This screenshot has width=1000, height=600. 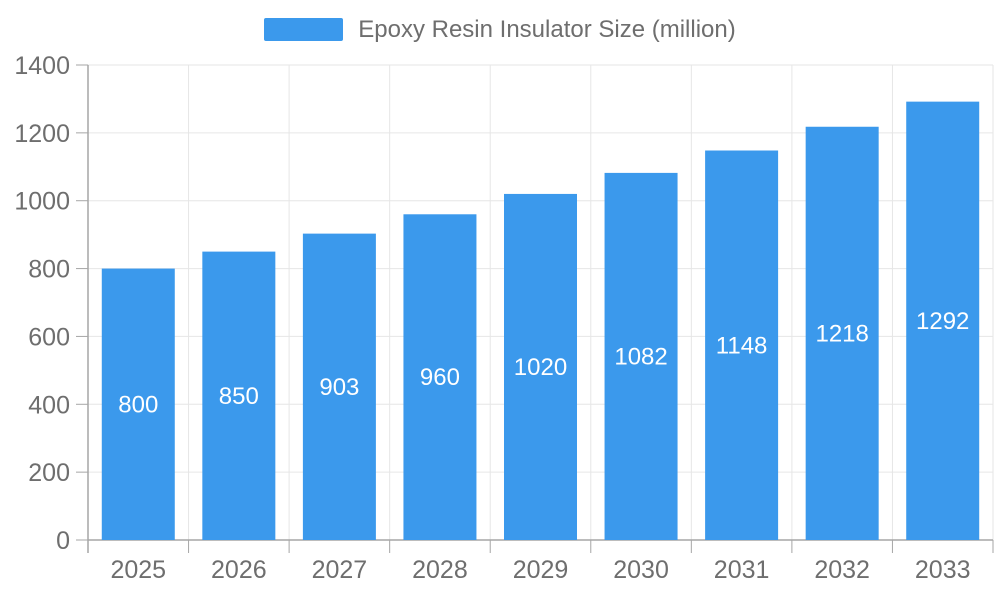 What do you see at coordinates (547, 29) in the screenshot?
I see `legend-label: Epoxy Resin Insulator Size (million)` at bounding box center [547, 29].